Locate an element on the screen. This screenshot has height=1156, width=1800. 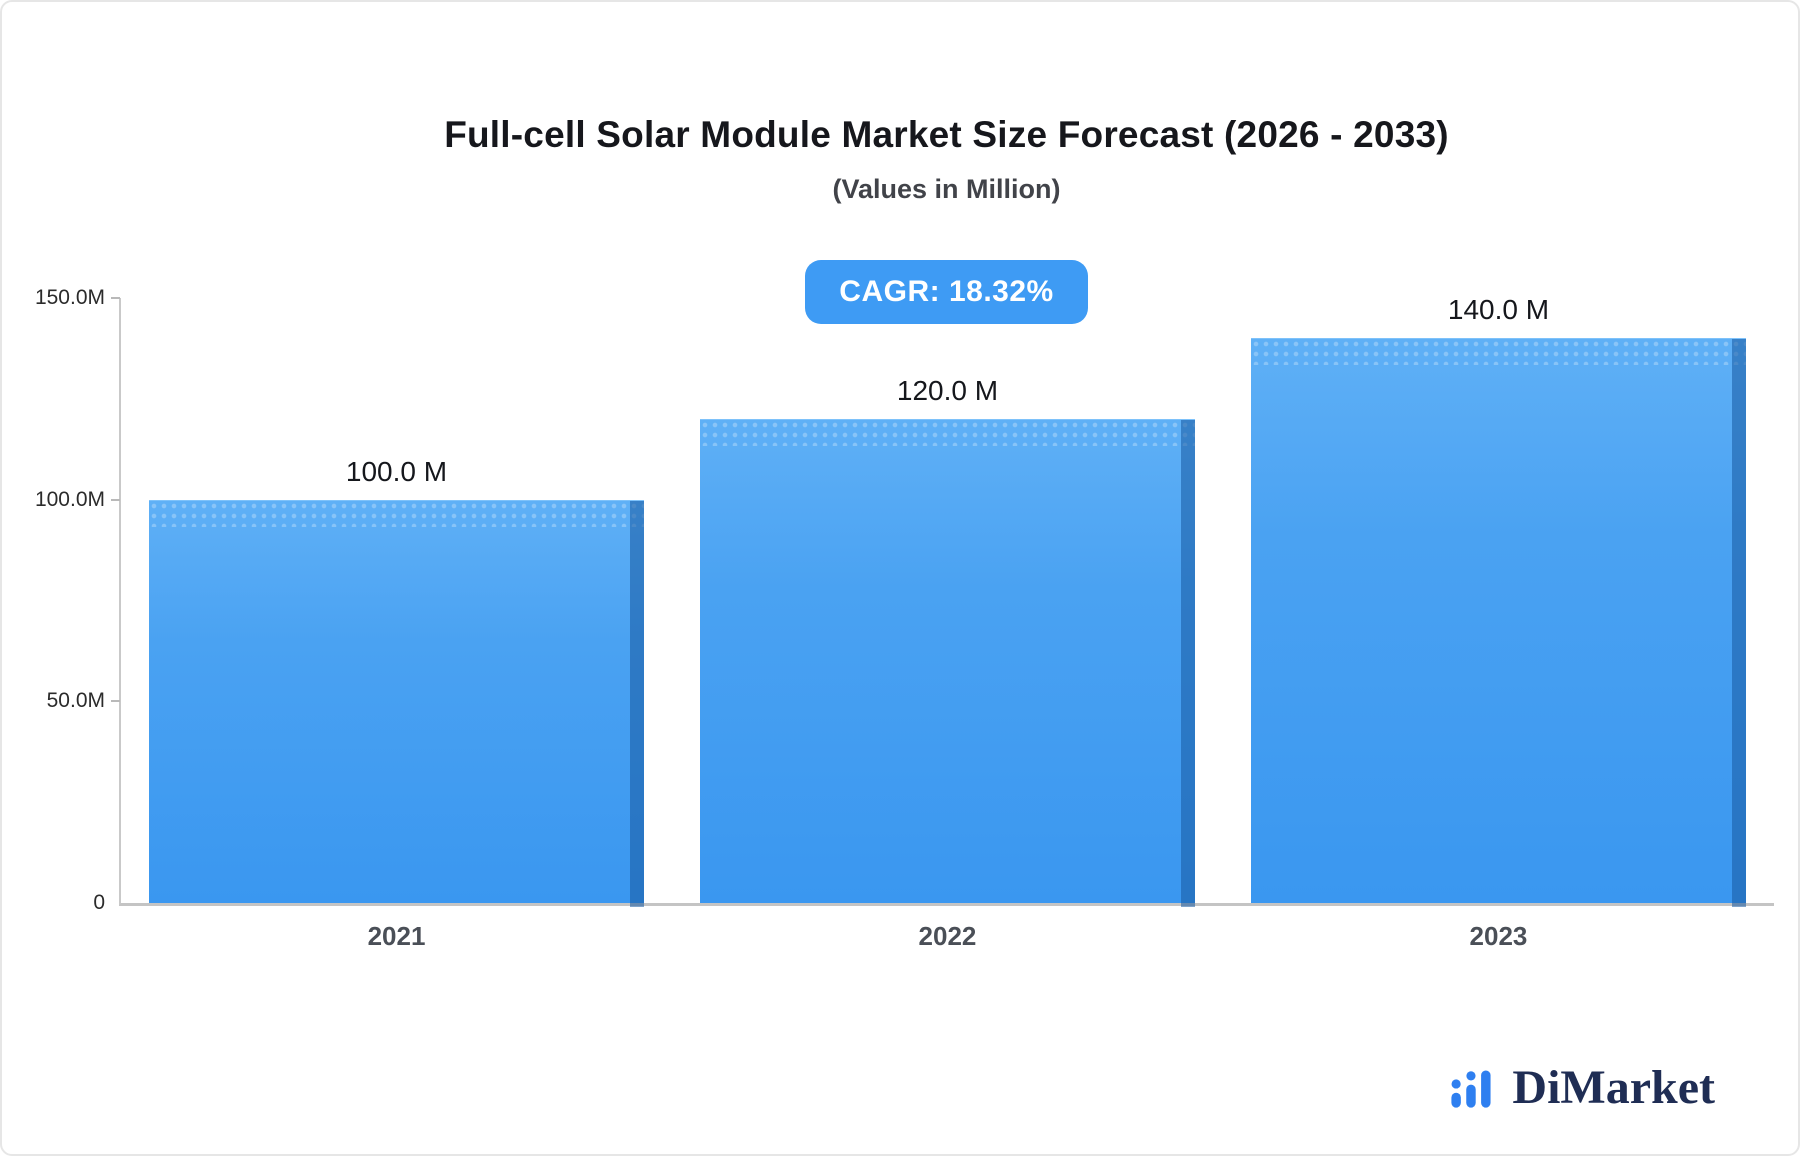
brand-logo: DiMarket is located at coordinates (1580, 1087).